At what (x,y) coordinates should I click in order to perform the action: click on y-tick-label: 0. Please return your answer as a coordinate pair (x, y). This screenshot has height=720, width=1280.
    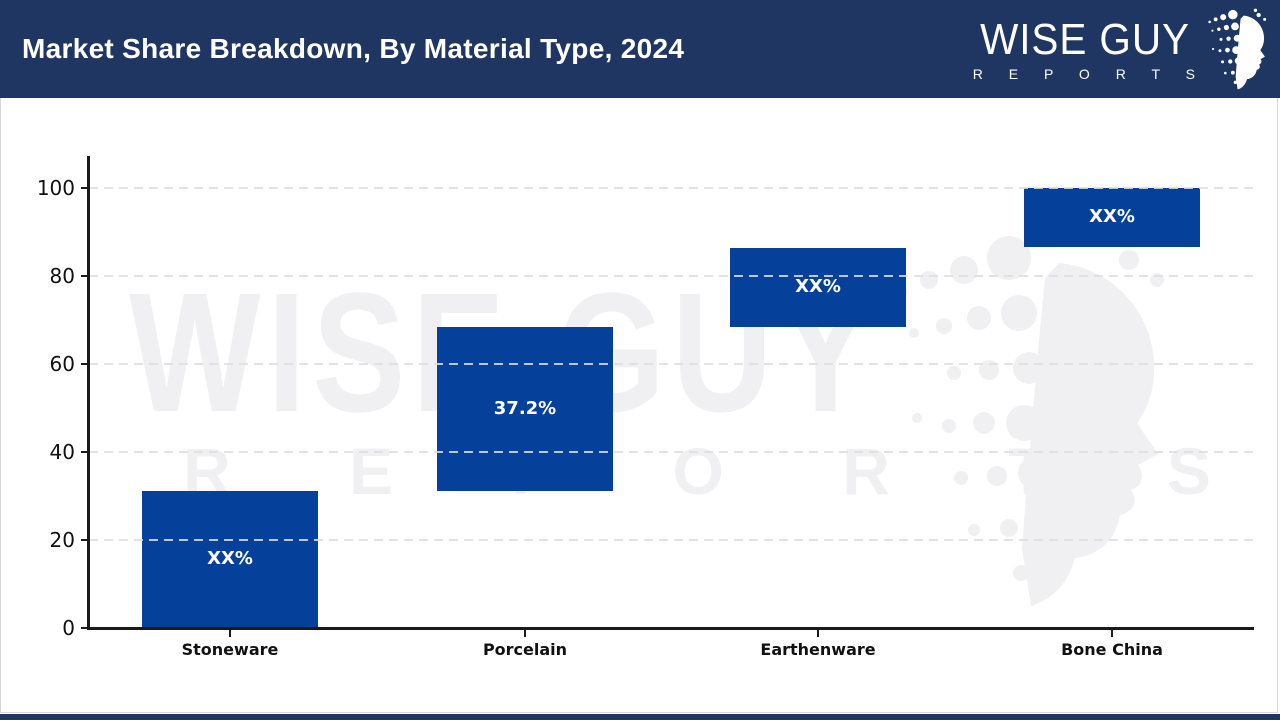
    Looking at the image, I should click on (68, 628).